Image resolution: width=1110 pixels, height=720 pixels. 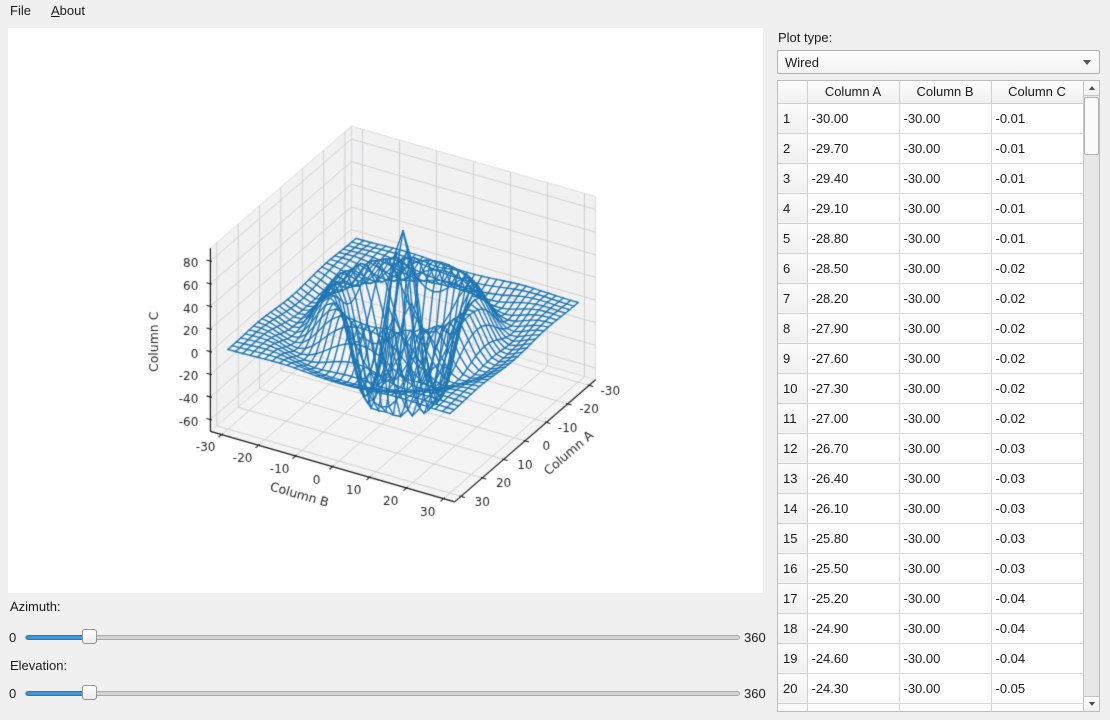 I want to click on row-number: 3, so click(x=793, y=178).